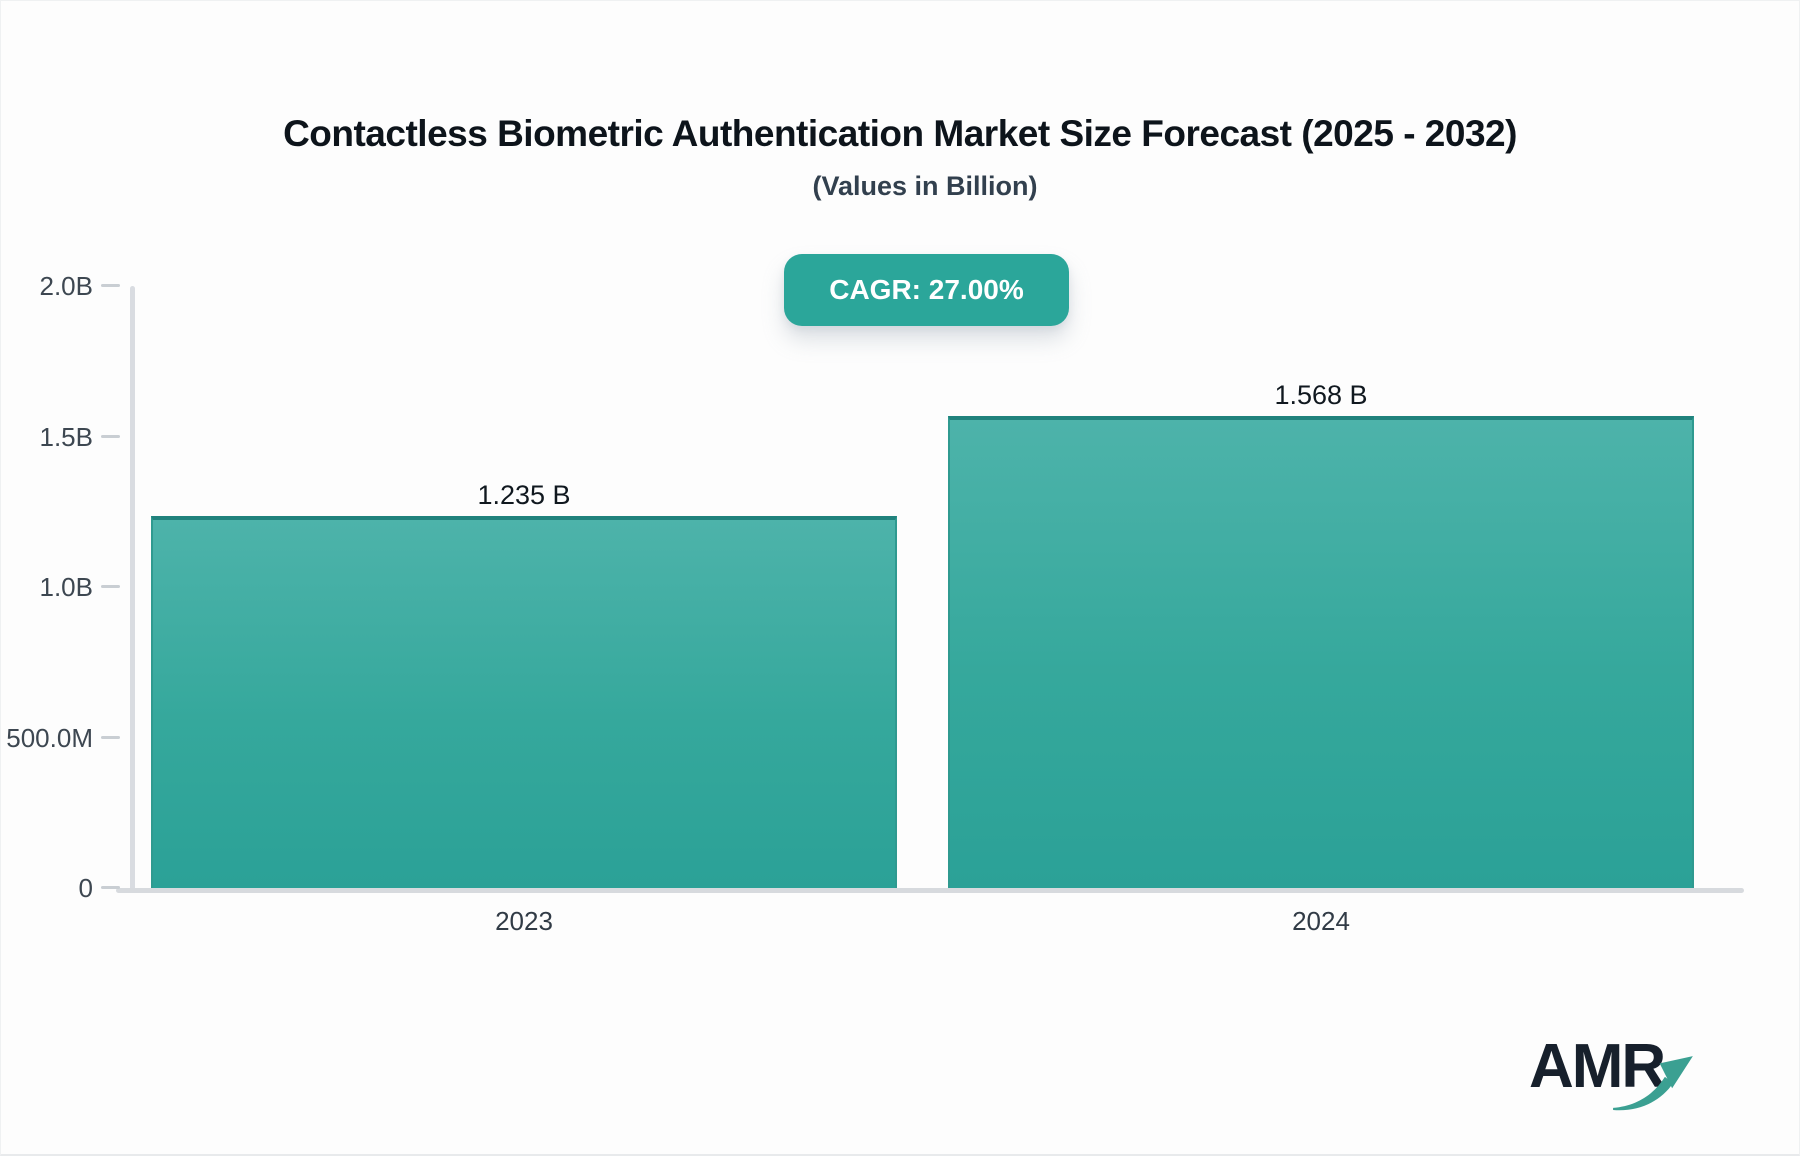 This screenshot has width=1800, height=1156. I want to click on chart-subtitle: (Values in Billion), so click(925, 186).